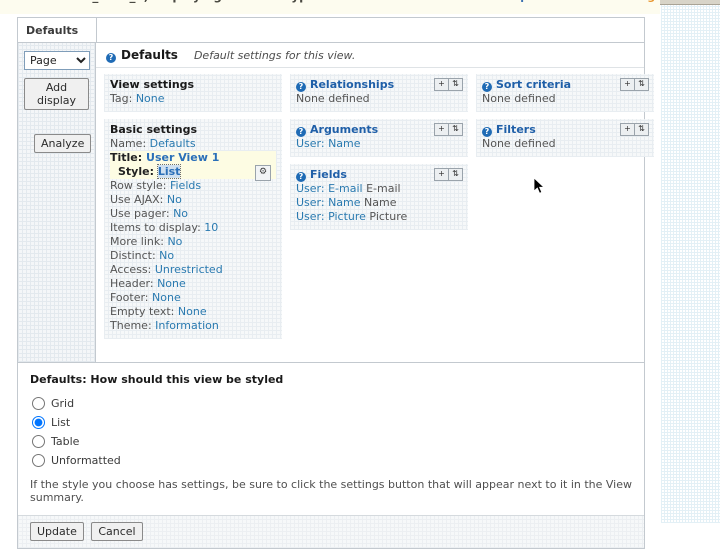 The width and height of the screenshot is (720, 549). I want to click on style-radio-table, so click(38, 441).